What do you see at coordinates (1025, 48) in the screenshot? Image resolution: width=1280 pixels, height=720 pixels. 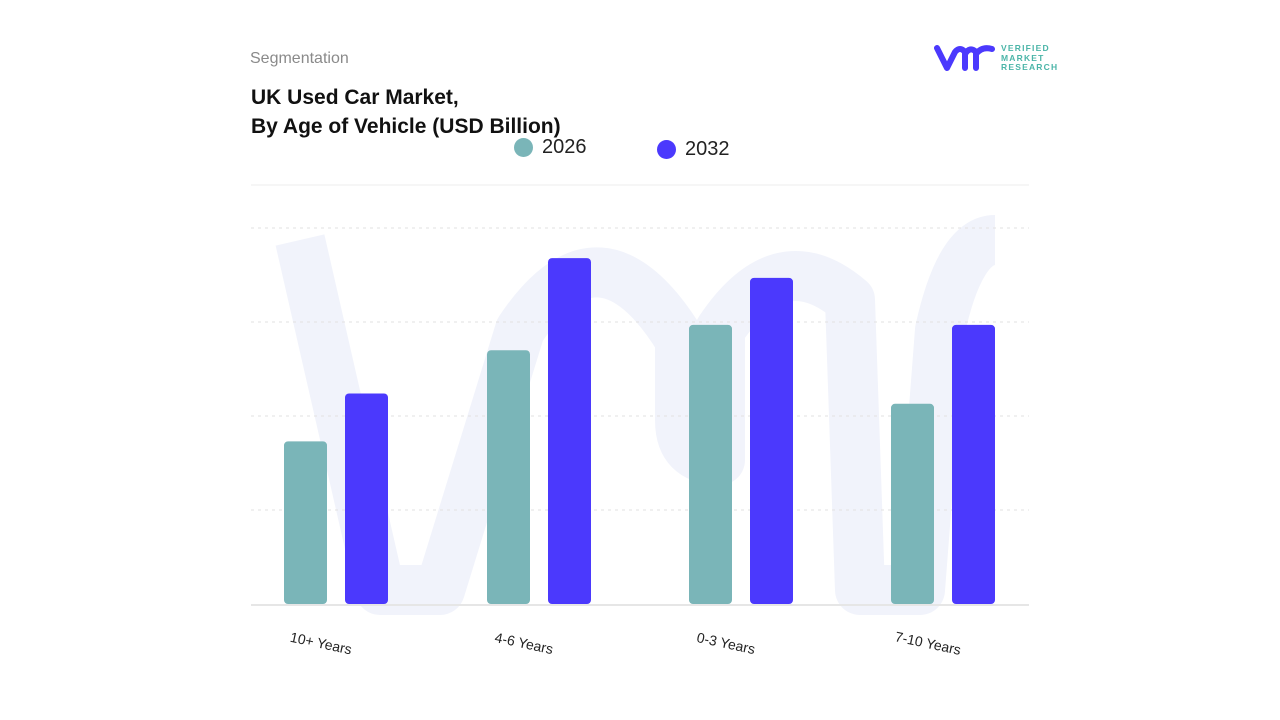 I see `logo-line-1: VERIFIED` at bounding box center [1025, 48].